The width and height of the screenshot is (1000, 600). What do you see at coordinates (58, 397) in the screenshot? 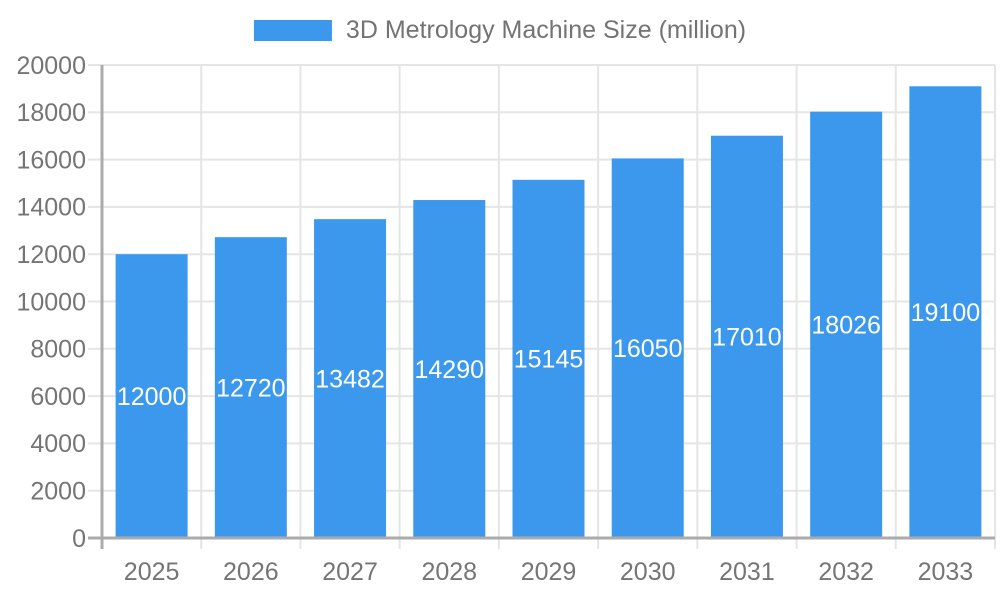
I see `y-axis-tick-label: 6000` at bounding box center [58, 397].